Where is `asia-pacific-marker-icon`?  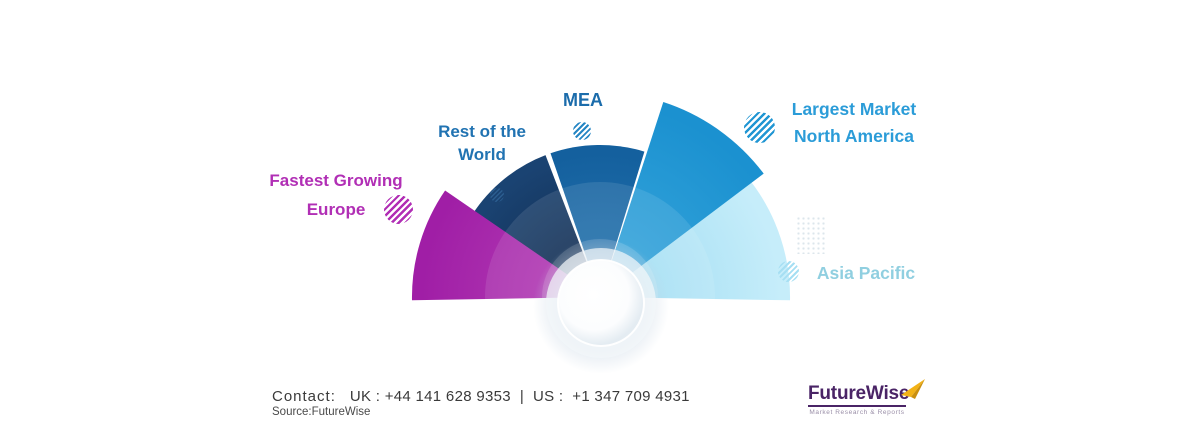 asia-pacific-marker-icon is located at coordinates (788, 271).